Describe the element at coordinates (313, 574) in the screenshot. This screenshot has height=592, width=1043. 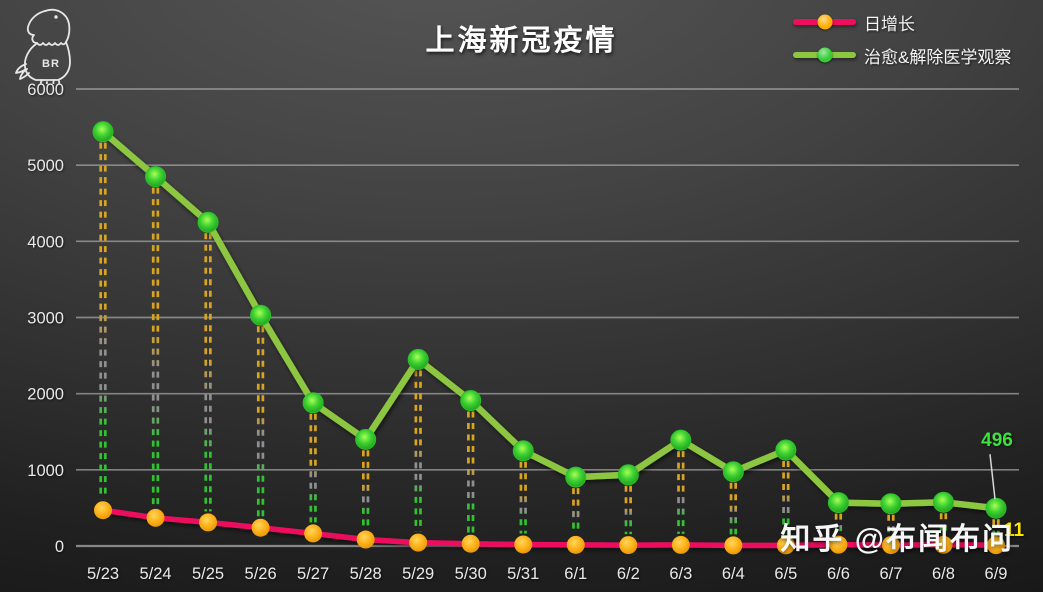
I see `x-tick-label: 5/27` at that location.